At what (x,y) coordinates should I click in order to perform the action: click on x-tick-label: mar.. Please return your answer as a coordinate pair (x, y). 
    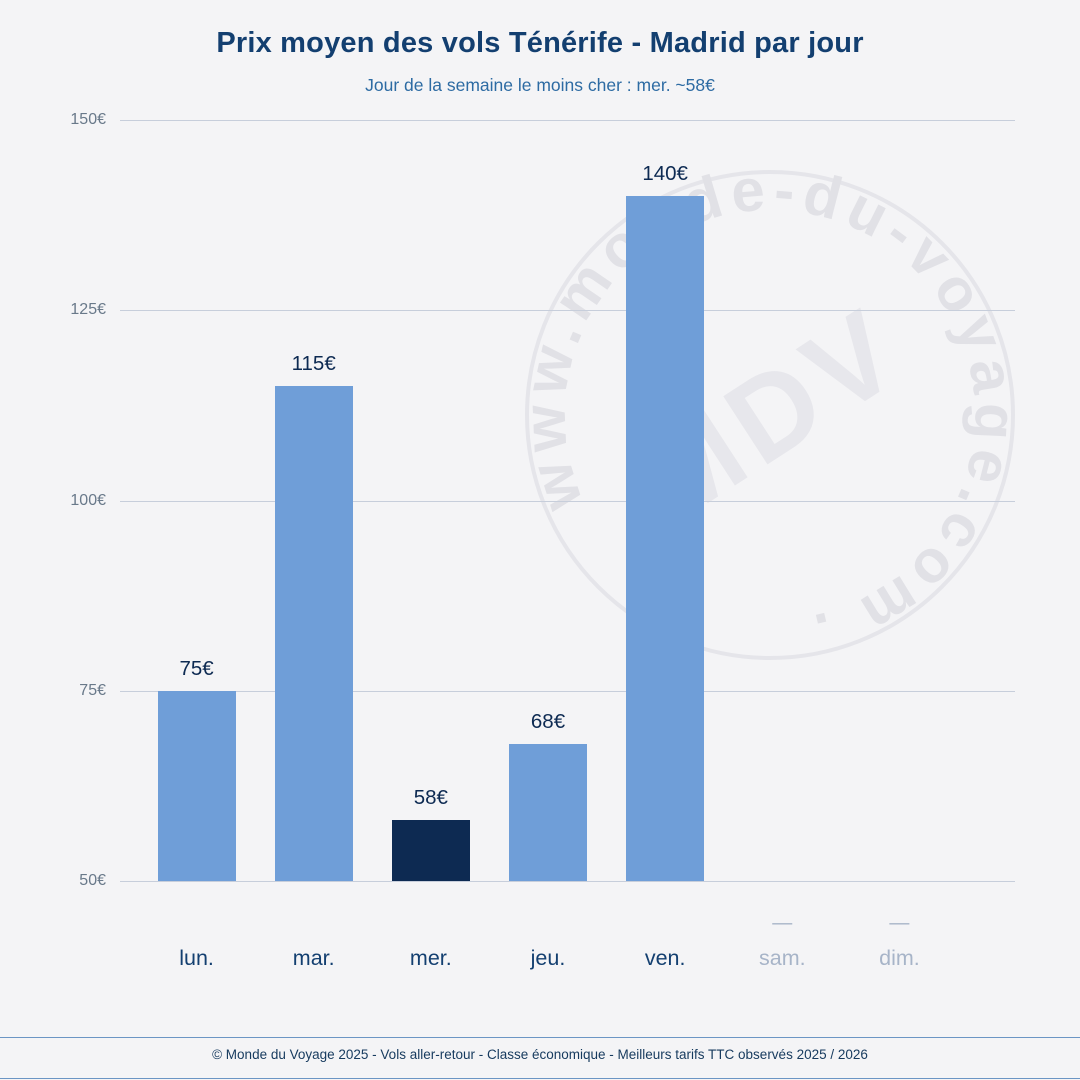
    Looking at the image, I should click on (313, 958).